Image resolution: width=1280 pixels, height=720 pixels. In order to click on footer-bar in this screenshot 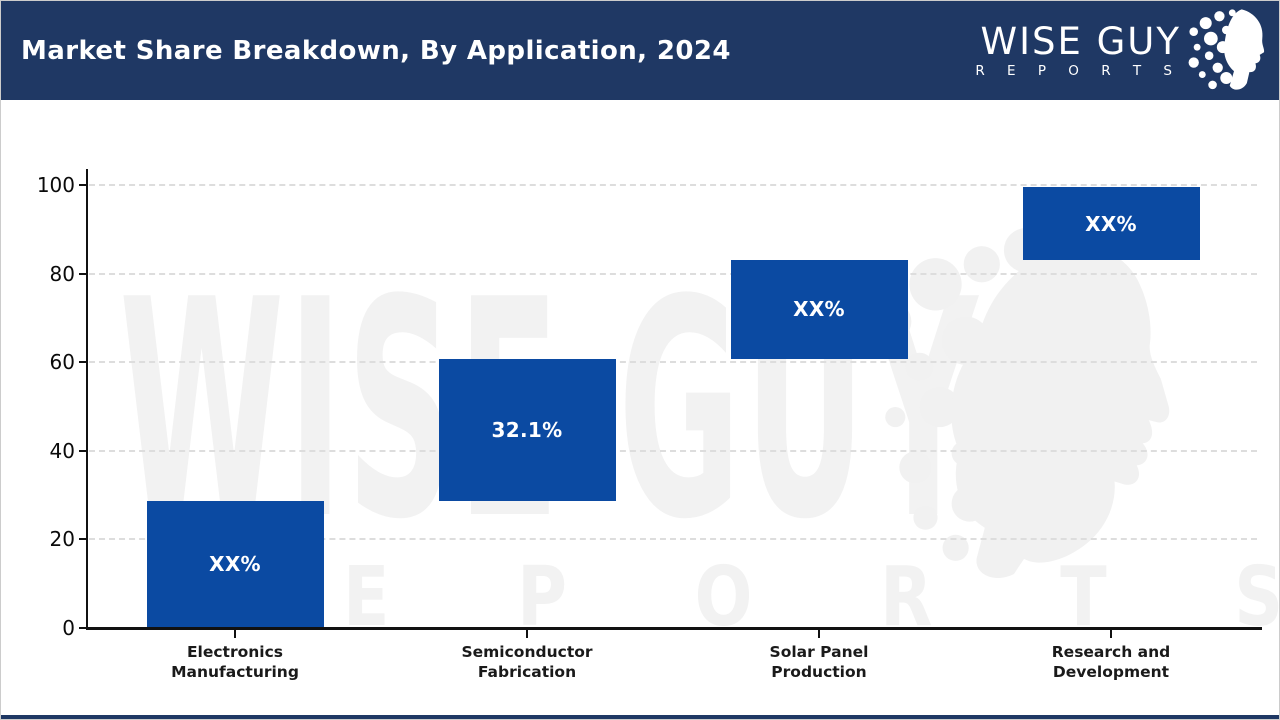, I will do `click(640, 717)`.